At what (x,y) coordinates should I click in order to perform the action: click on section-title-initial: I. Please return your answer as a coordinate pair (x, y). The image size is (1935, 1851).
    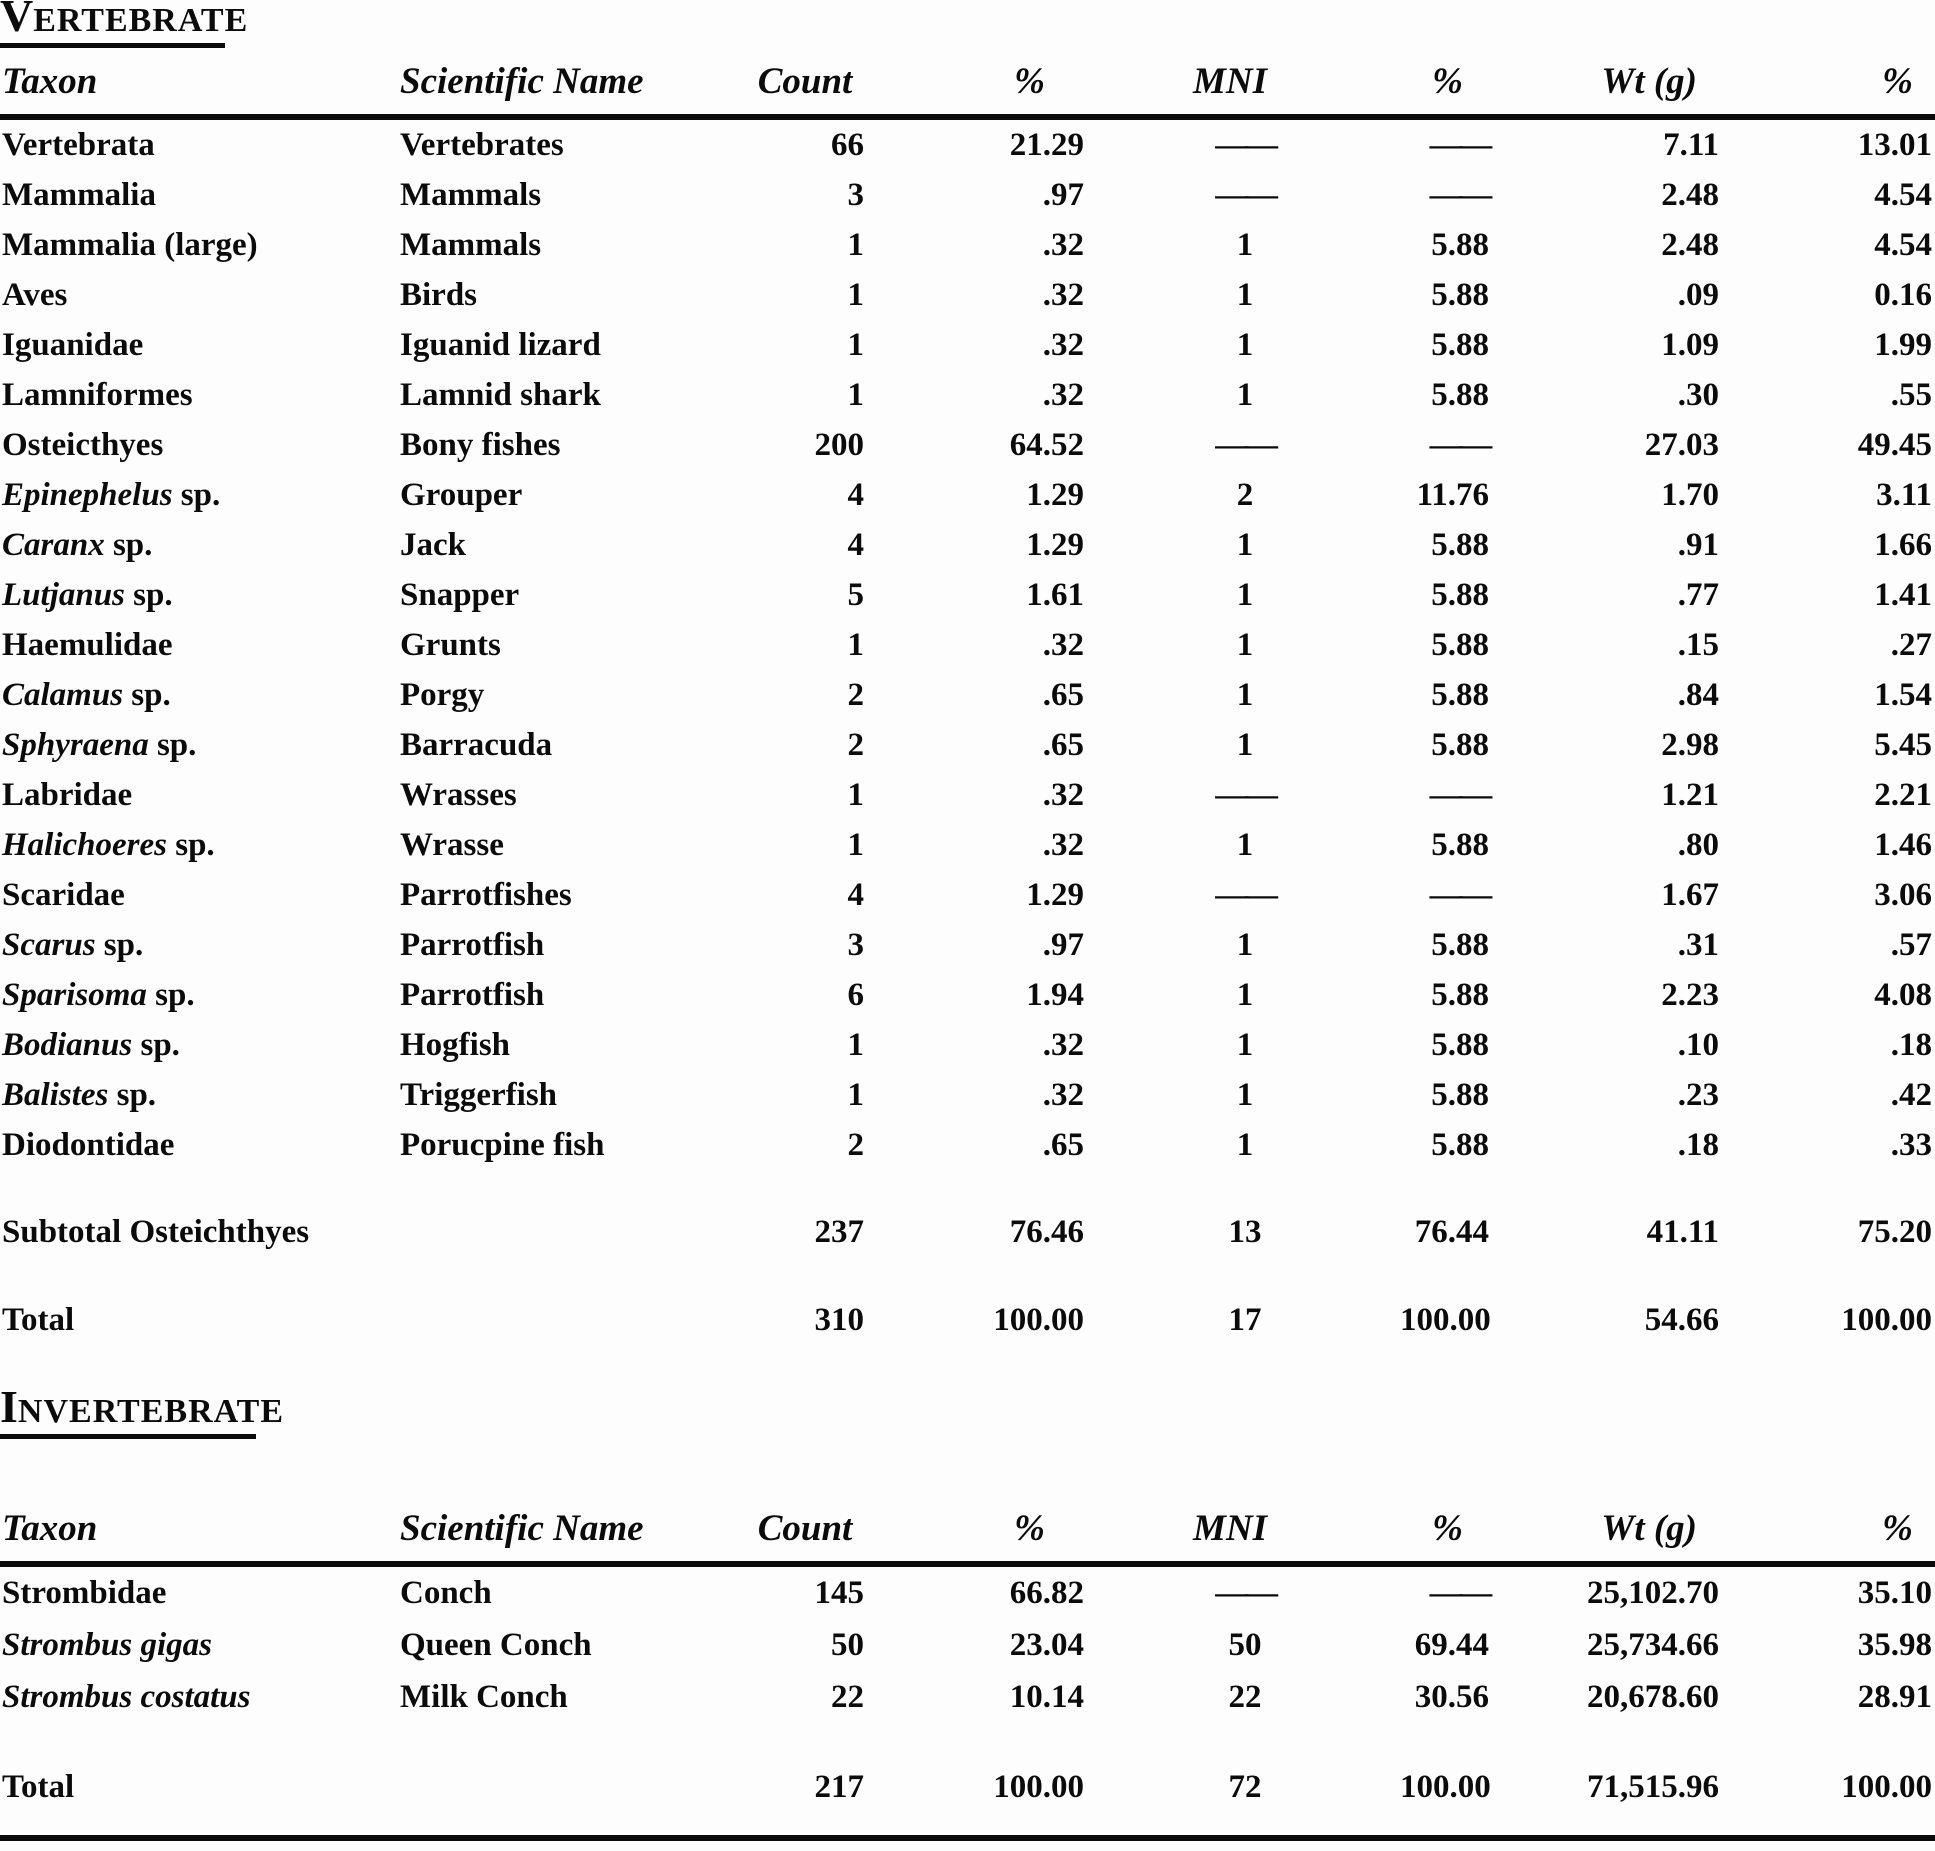
    Looking at the image, I should click on (9, 1406).